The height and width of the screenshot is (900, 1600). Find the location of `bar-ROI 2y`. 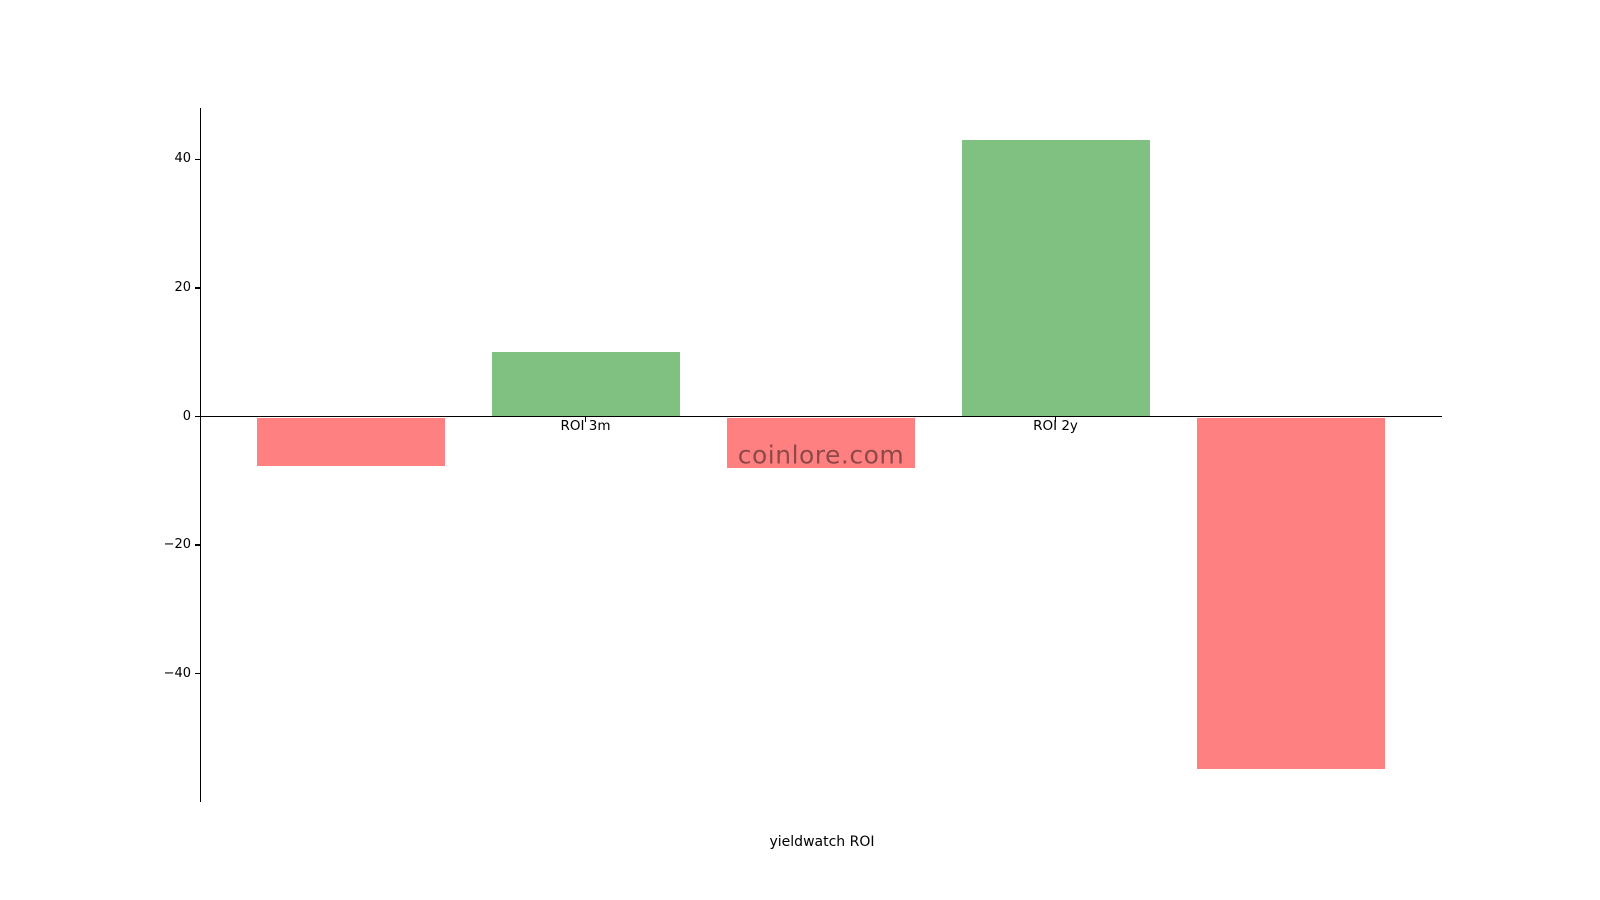

bar-ROI 2y is located at coordinates (1055, 278).